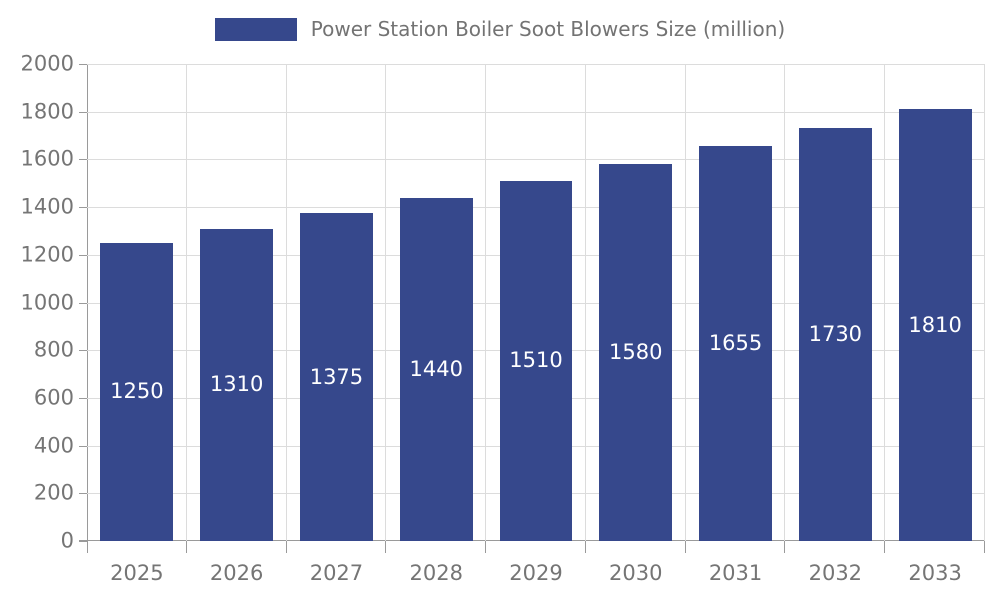 The width and height of the screenshot is (1000, 600). What do you see at coordinates (53, 492) in the screenshot?
I see `y-tick-label: 200` at bounding box center [53, 492].